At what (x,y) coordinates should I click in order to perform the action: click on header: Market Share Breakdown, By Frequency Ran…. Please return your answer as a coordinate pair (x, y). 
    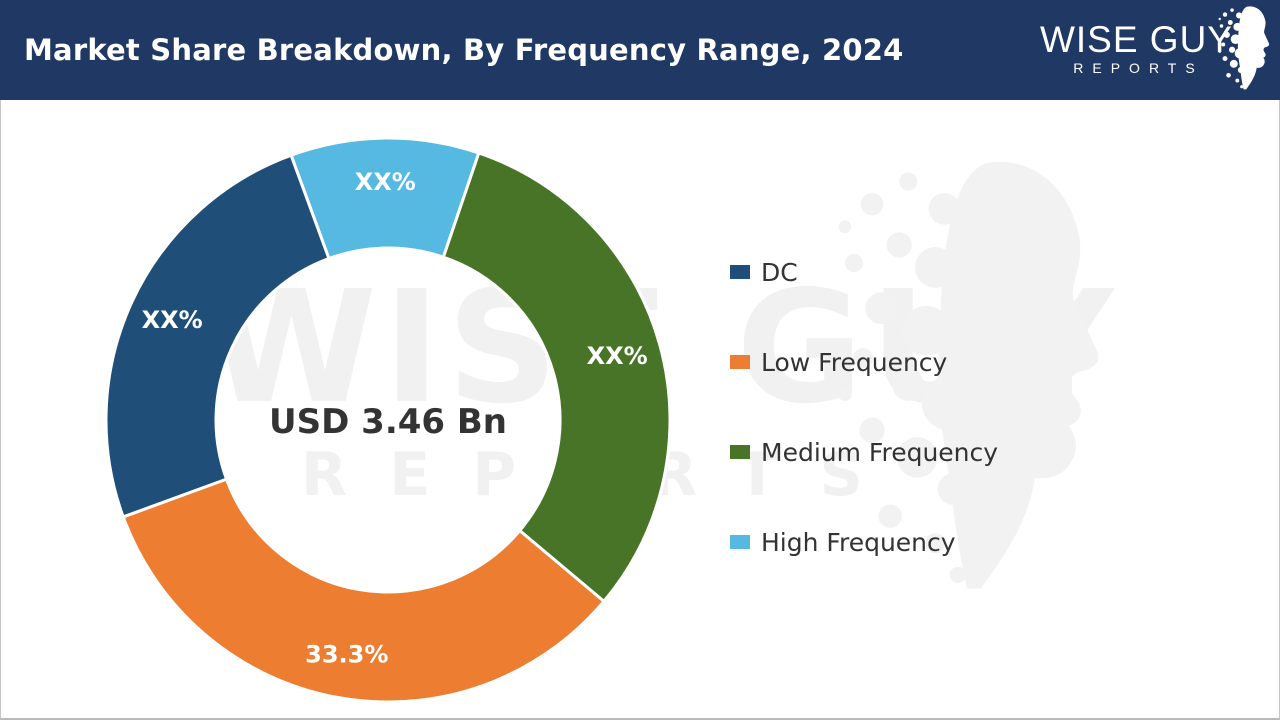
    Looking at the image, I should click on (640, 50).